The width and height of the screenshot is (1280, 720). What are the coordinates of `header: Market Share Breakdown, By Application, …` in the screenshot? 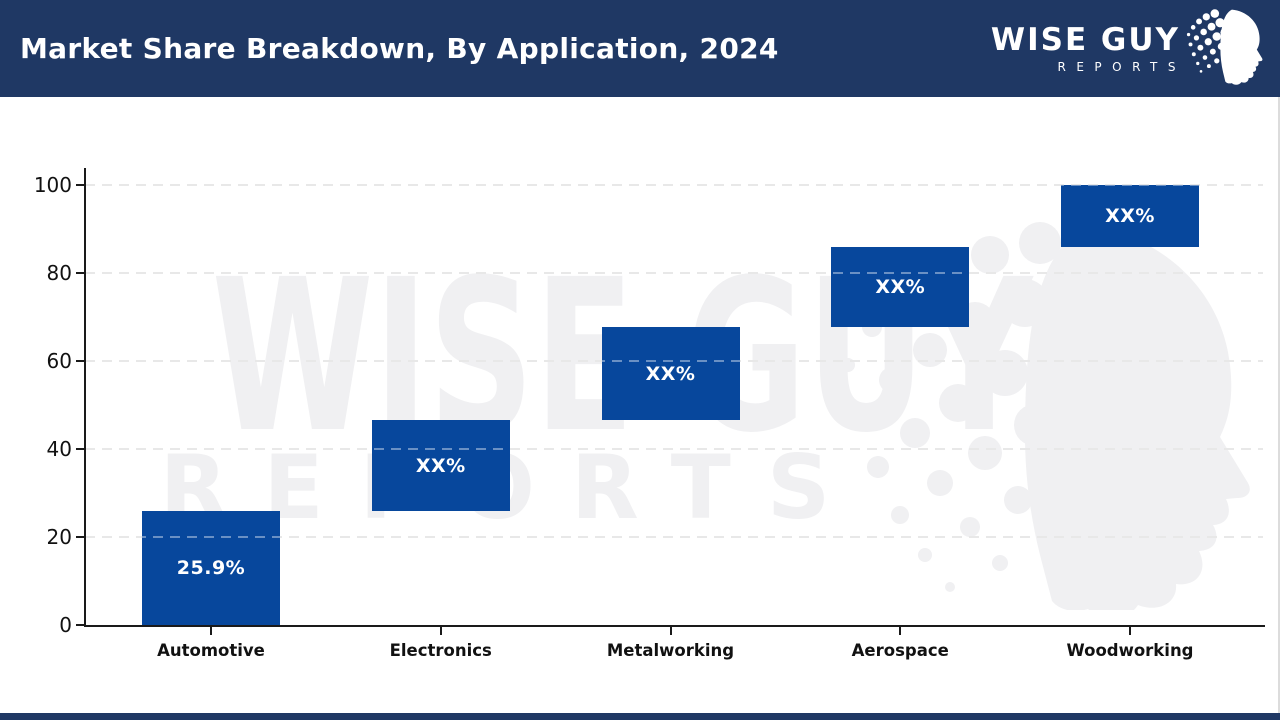 It's located at (640, 48).